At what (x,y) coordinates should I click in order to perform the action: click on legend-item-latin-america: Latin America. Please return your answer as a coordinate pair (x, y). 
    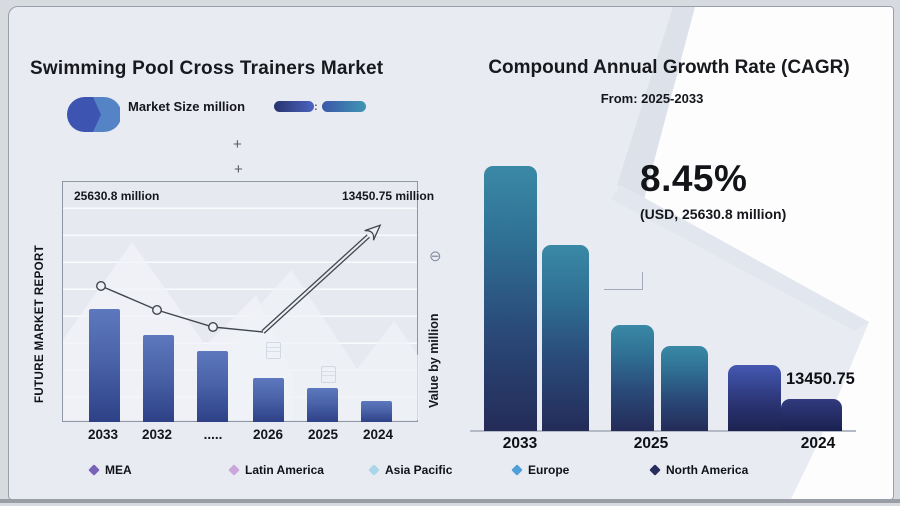
    Looking at the image, I should click on (276, 470).